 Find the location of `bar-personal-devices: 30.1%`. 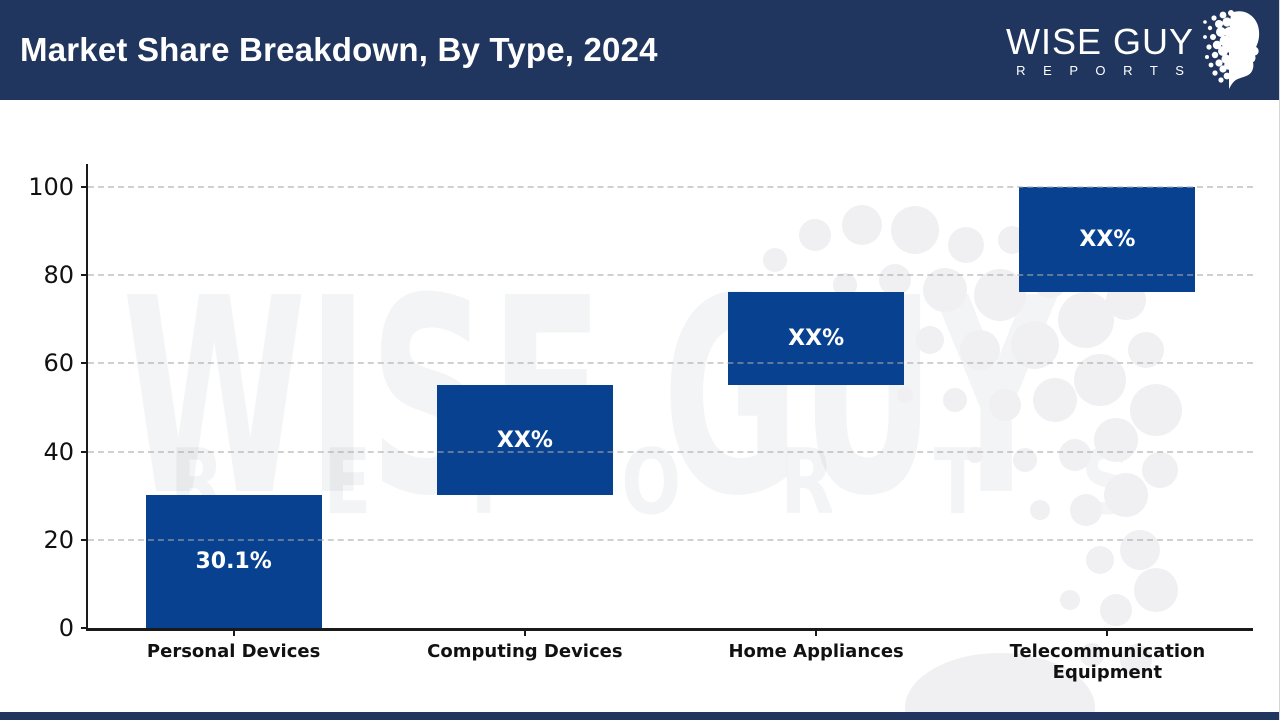

bar-personal-devices: 30.1% is located at coordinates (233, 561).